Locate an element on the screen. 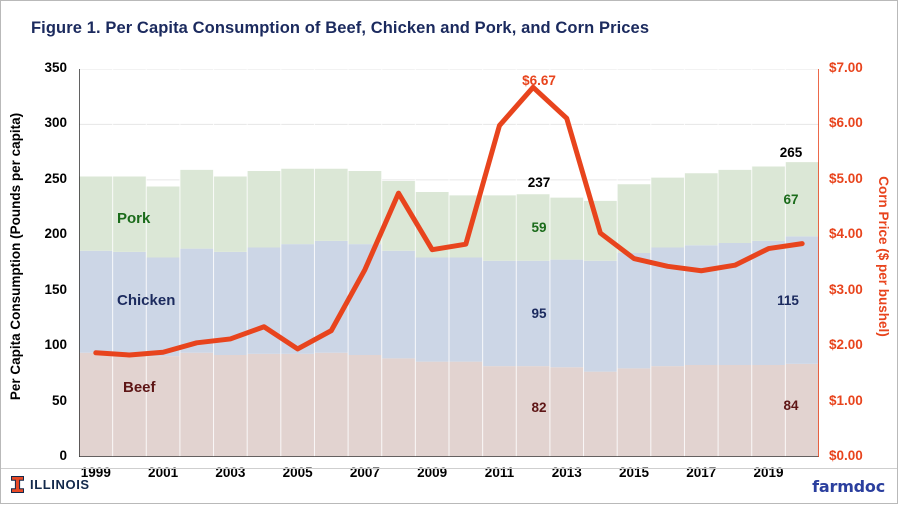 This screenshot has width=900, height=506. y-axis-right-tick: $2.00 is located at coordinates (846, 345).